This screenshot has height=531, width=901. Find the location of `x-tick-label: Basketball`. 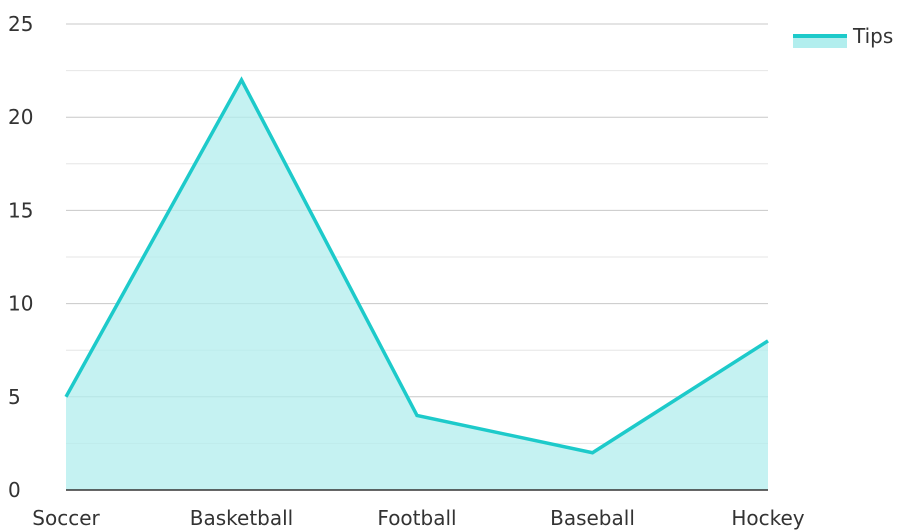

x-tick-label: Basketball is located at coordinates (241, 518).